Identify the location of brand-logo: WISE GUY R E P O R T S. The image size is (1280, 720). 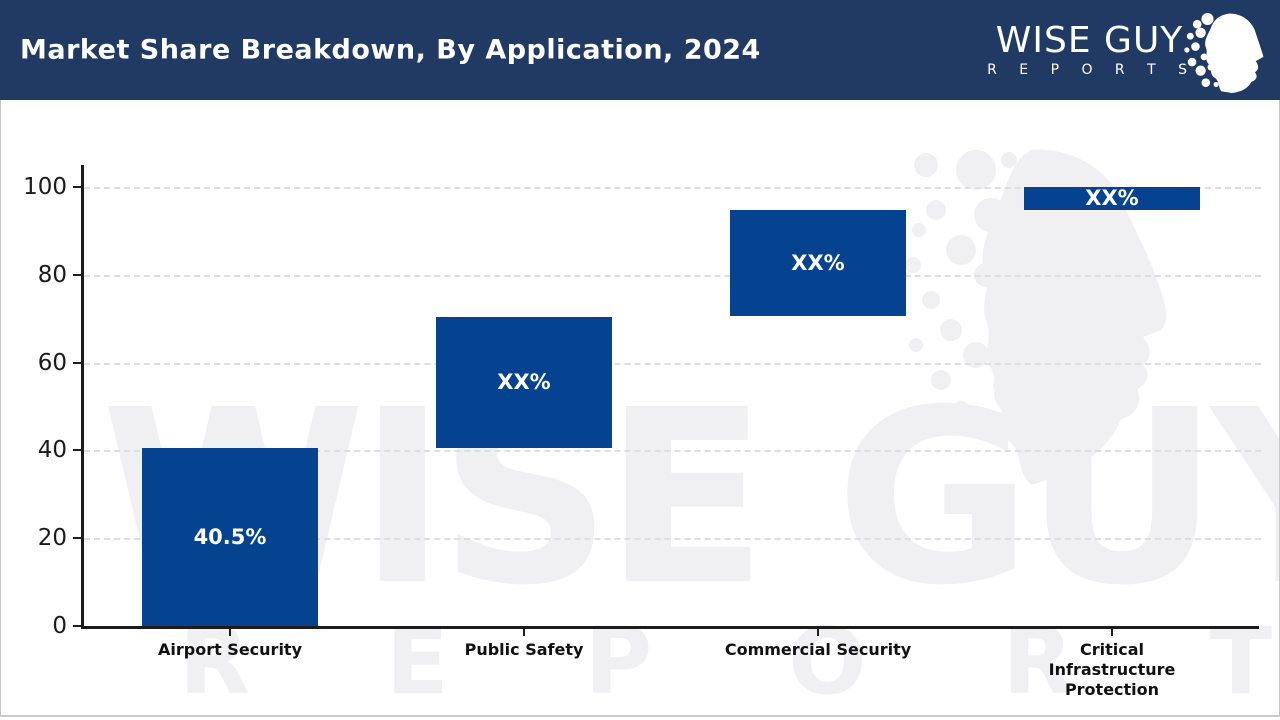
(1124, 50).